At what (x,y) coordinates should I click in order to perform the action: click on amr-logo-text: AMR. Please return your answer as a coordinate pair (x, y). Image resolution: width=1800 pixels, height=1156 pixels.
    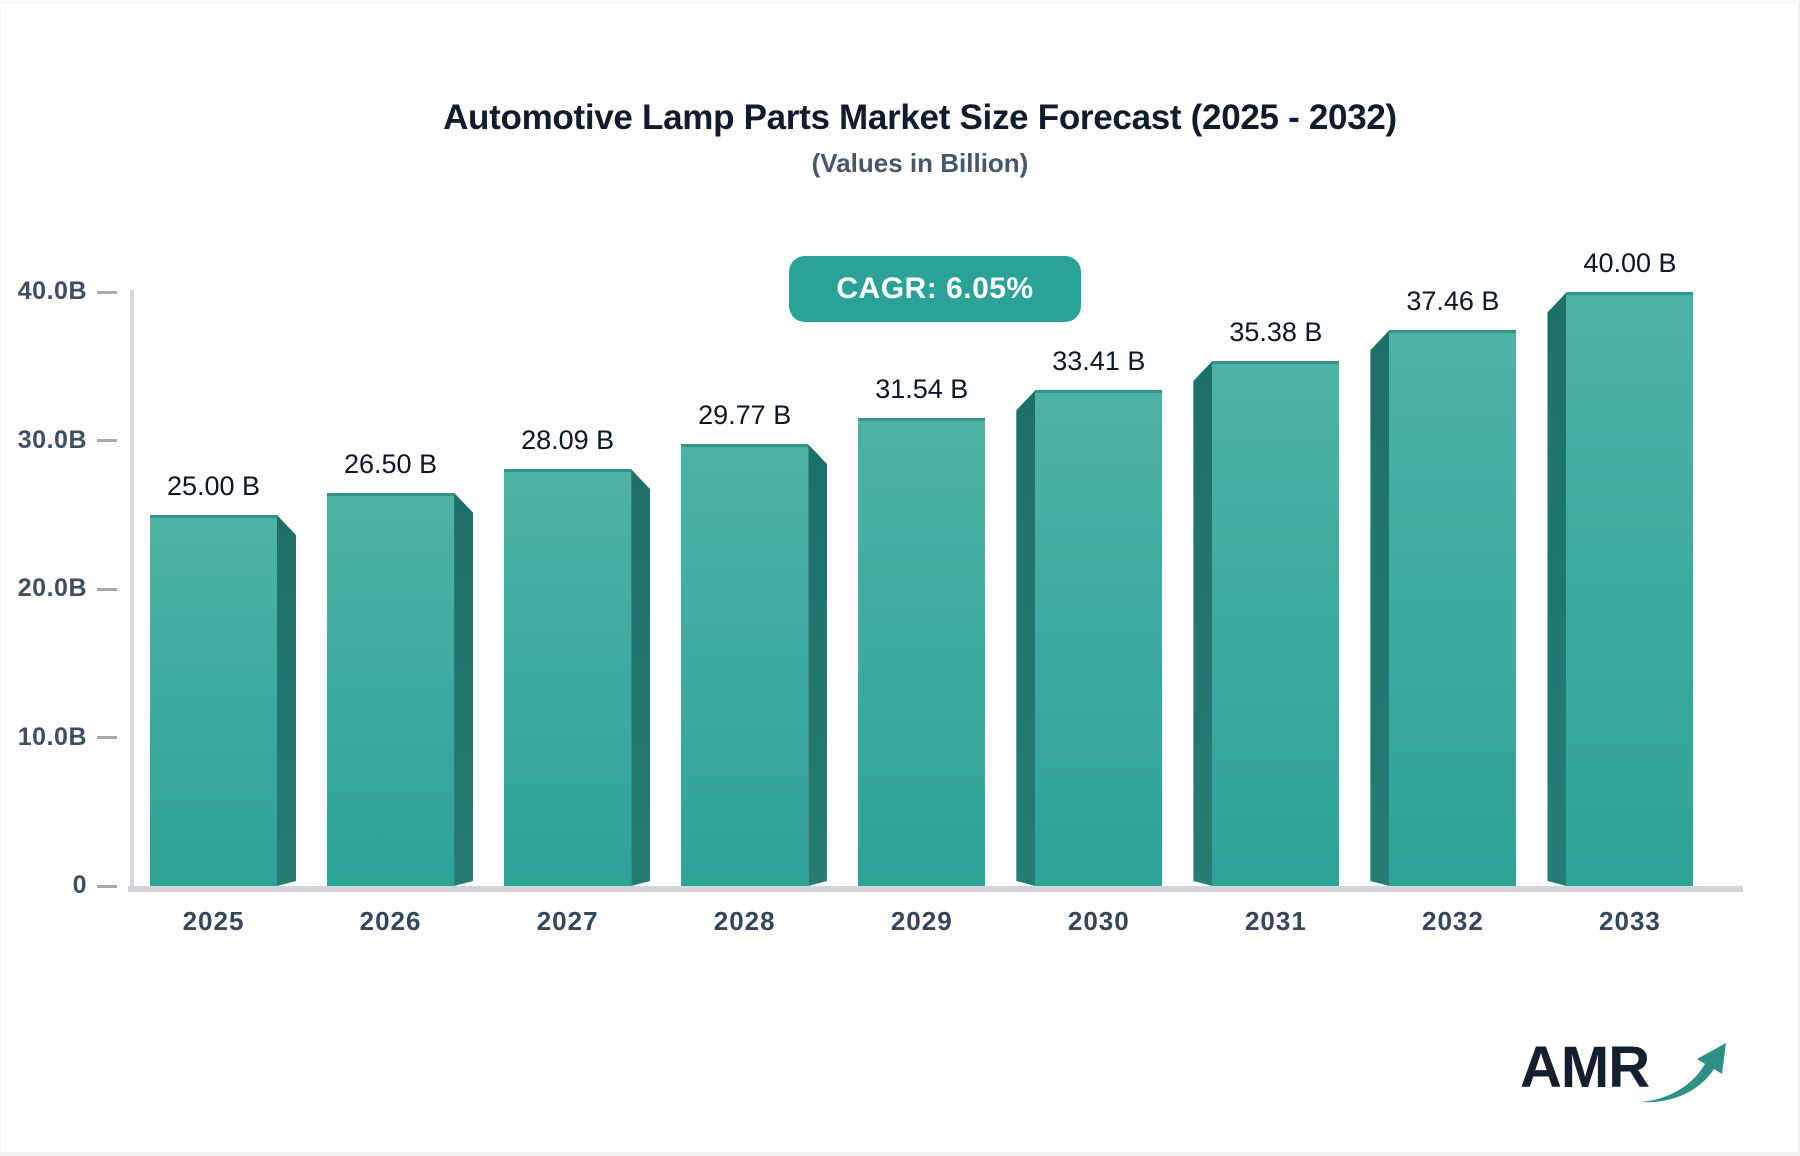
    Looking at the image, I should click on (1585, 1067).